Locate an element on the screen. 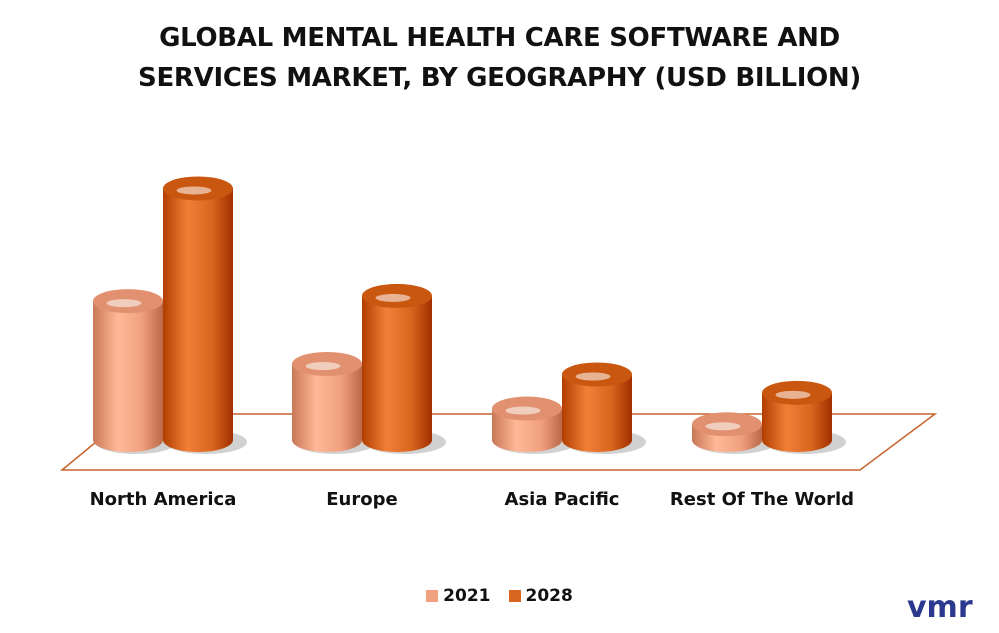 The height and width of the screenshot is (633, 999). chart-title-line-1: GLOBAL MENTAL HEALTH CARE SOFTWARE AND is located at coordinates (499, 38).